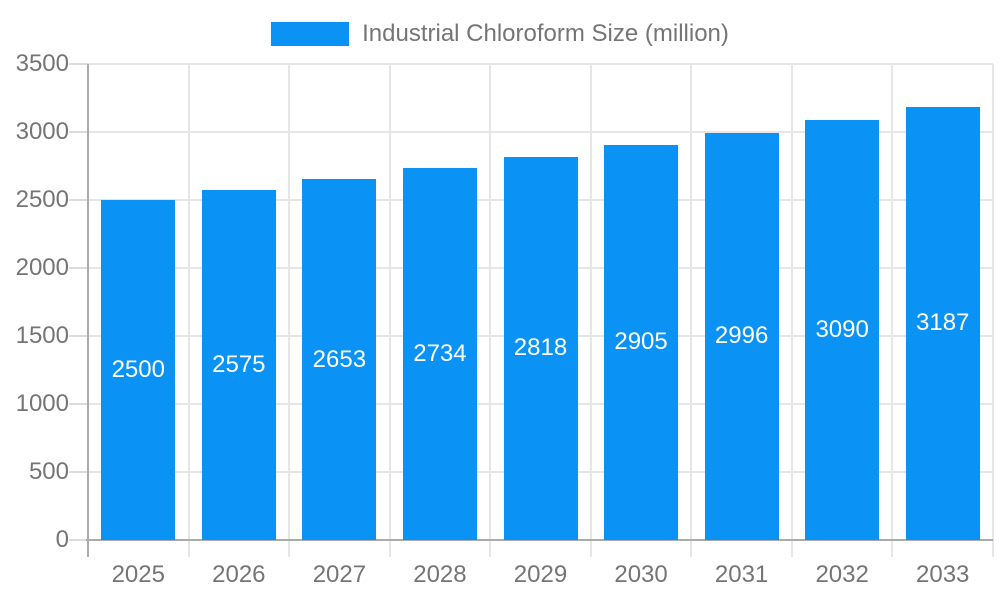 The image size is (1000, 600). I want to click on x-axis-label: 2032, so click(842, 574).